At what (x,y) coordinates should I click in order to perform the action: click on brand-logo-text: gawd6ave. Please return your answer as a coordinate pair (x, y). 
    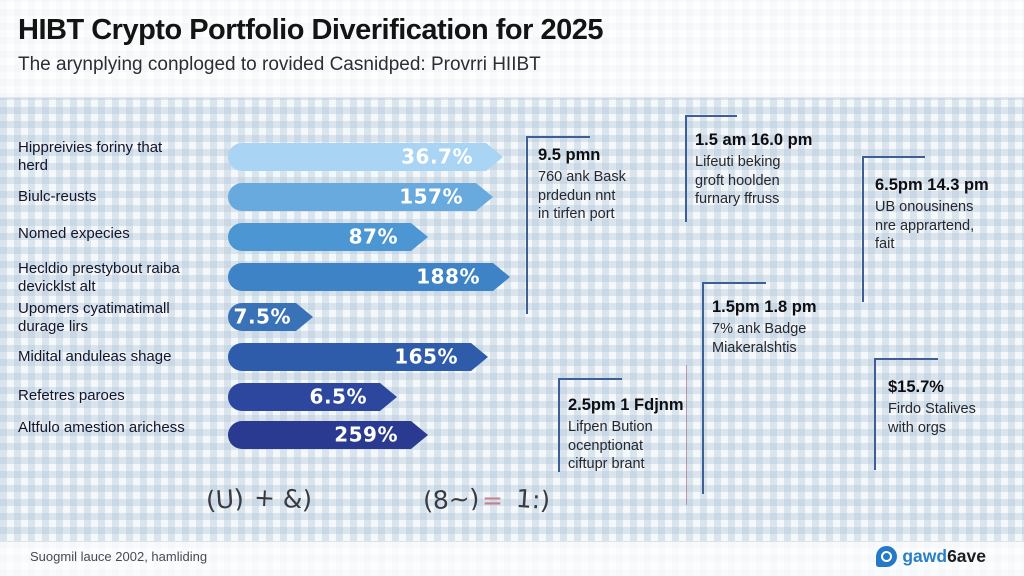
    Looking at the image, I should click on (944, 556).